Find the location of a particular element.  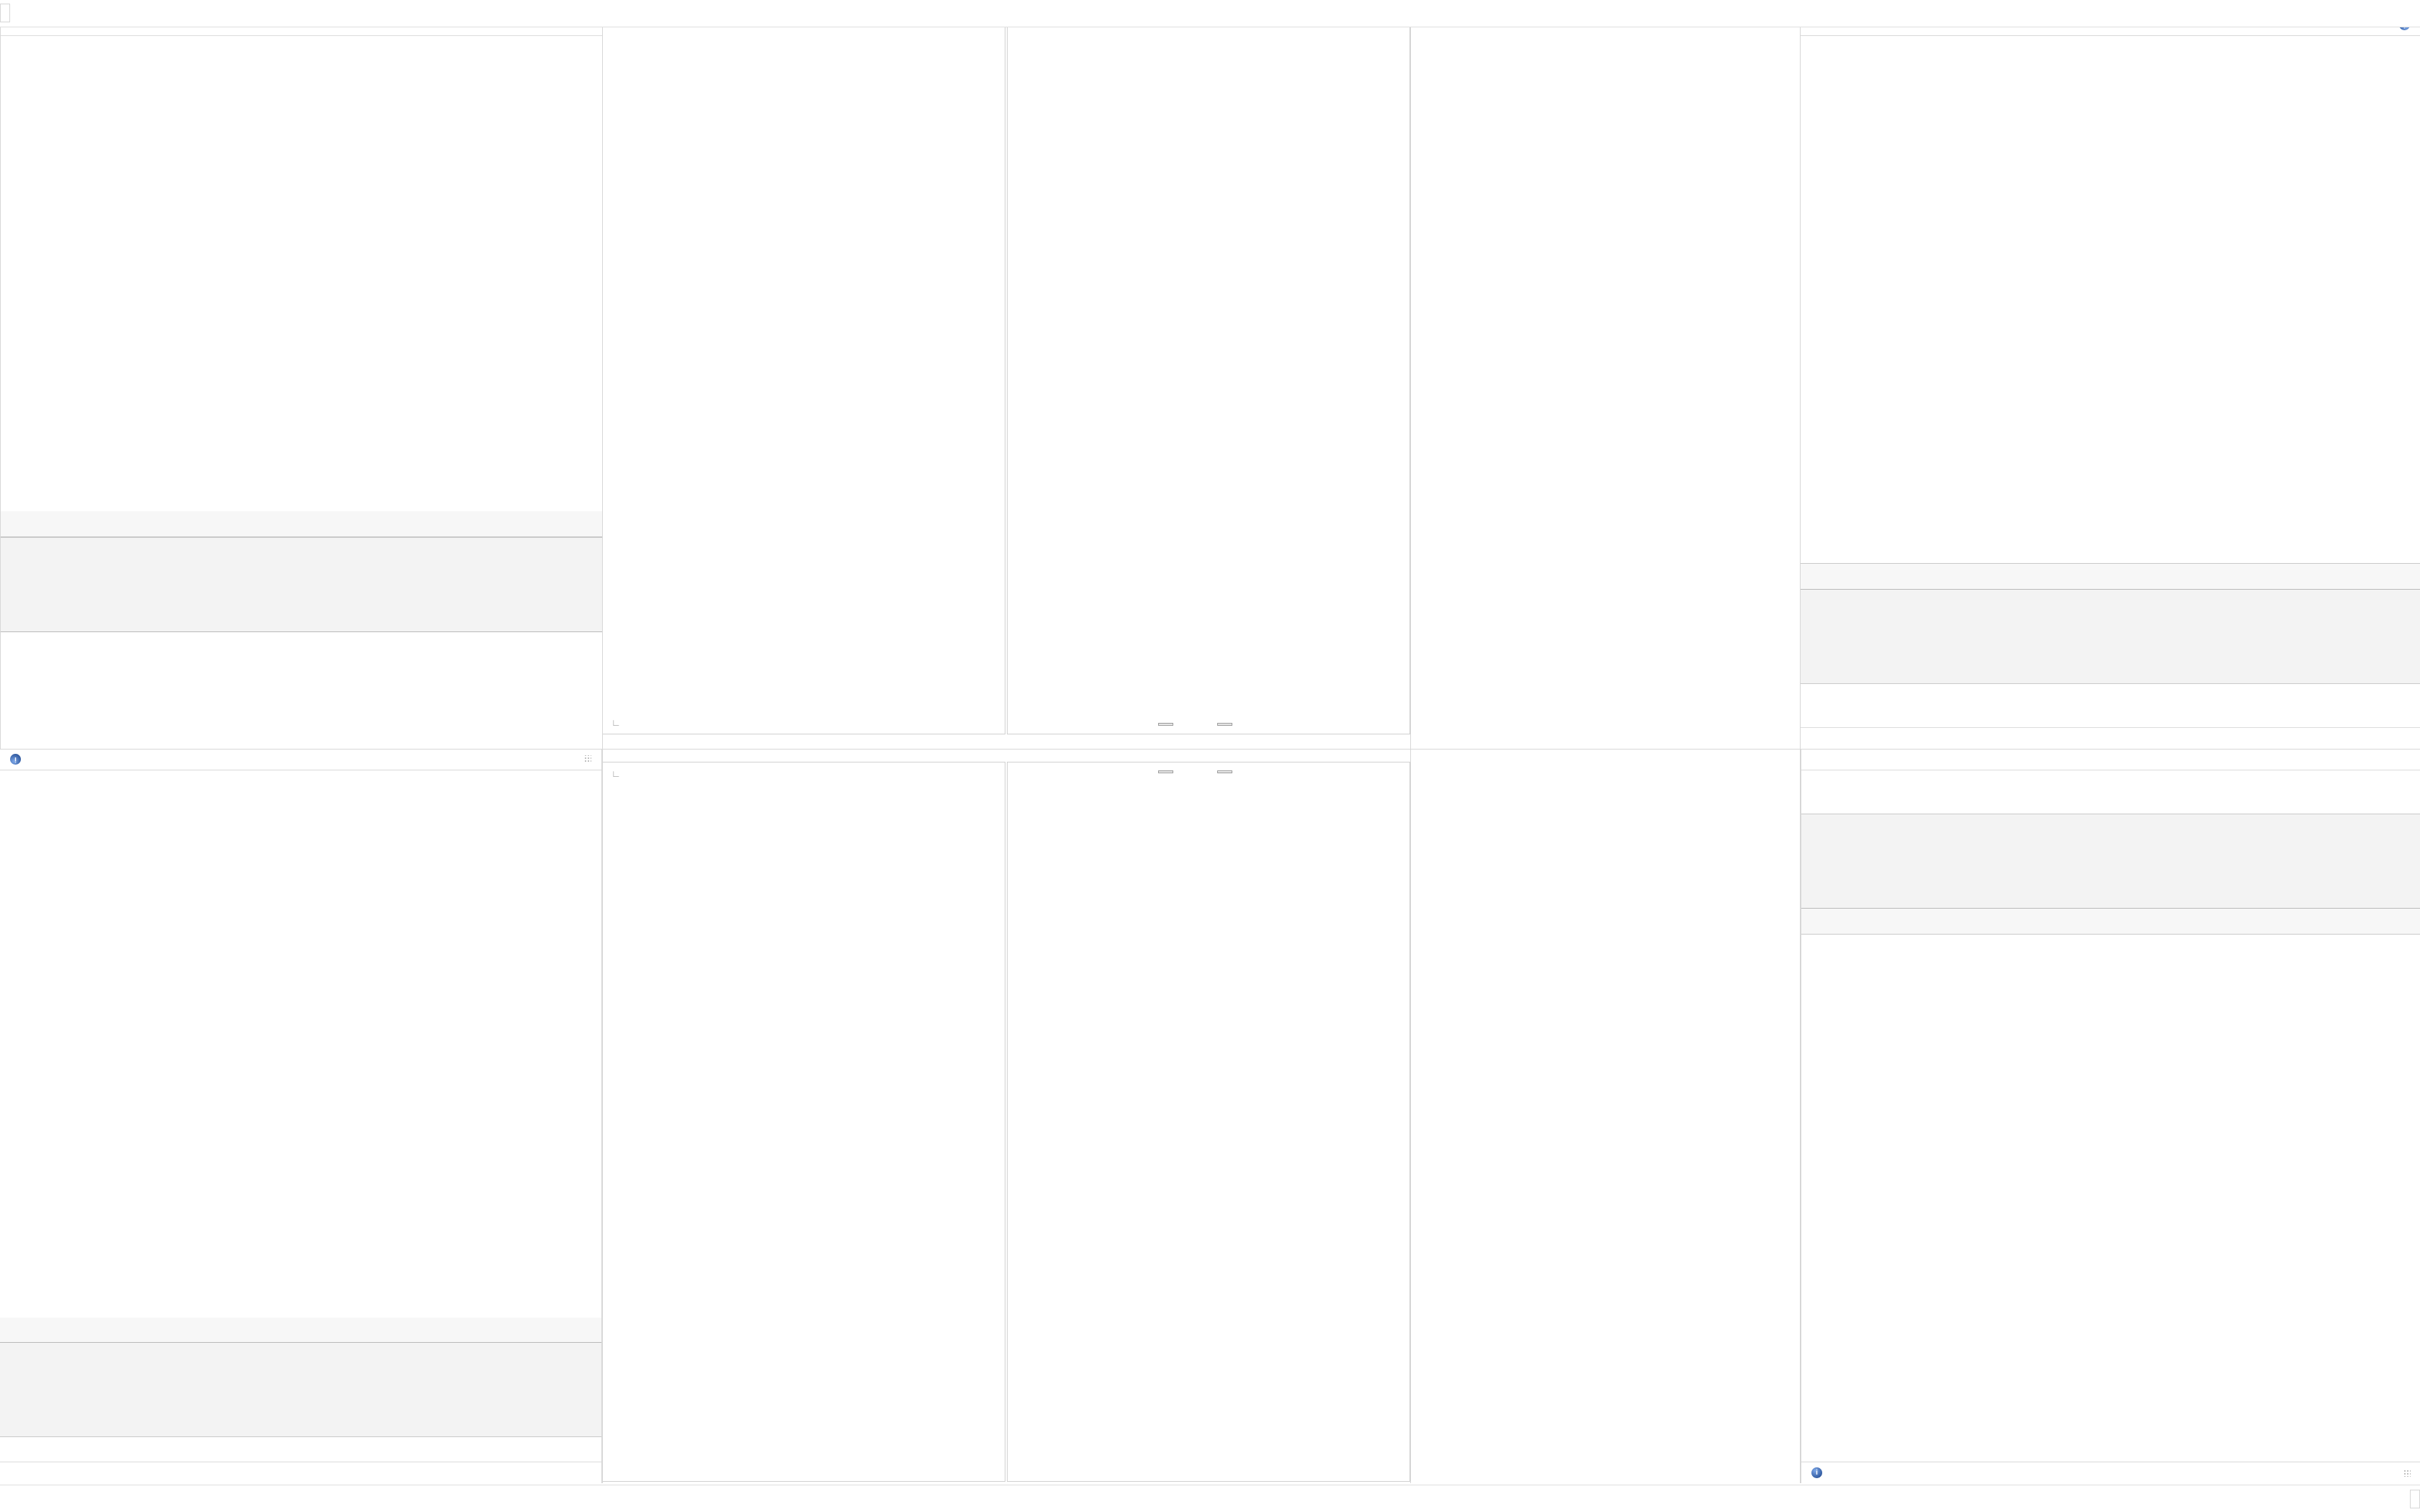

info-icon-bl: i is located at coordinates (15, 759).